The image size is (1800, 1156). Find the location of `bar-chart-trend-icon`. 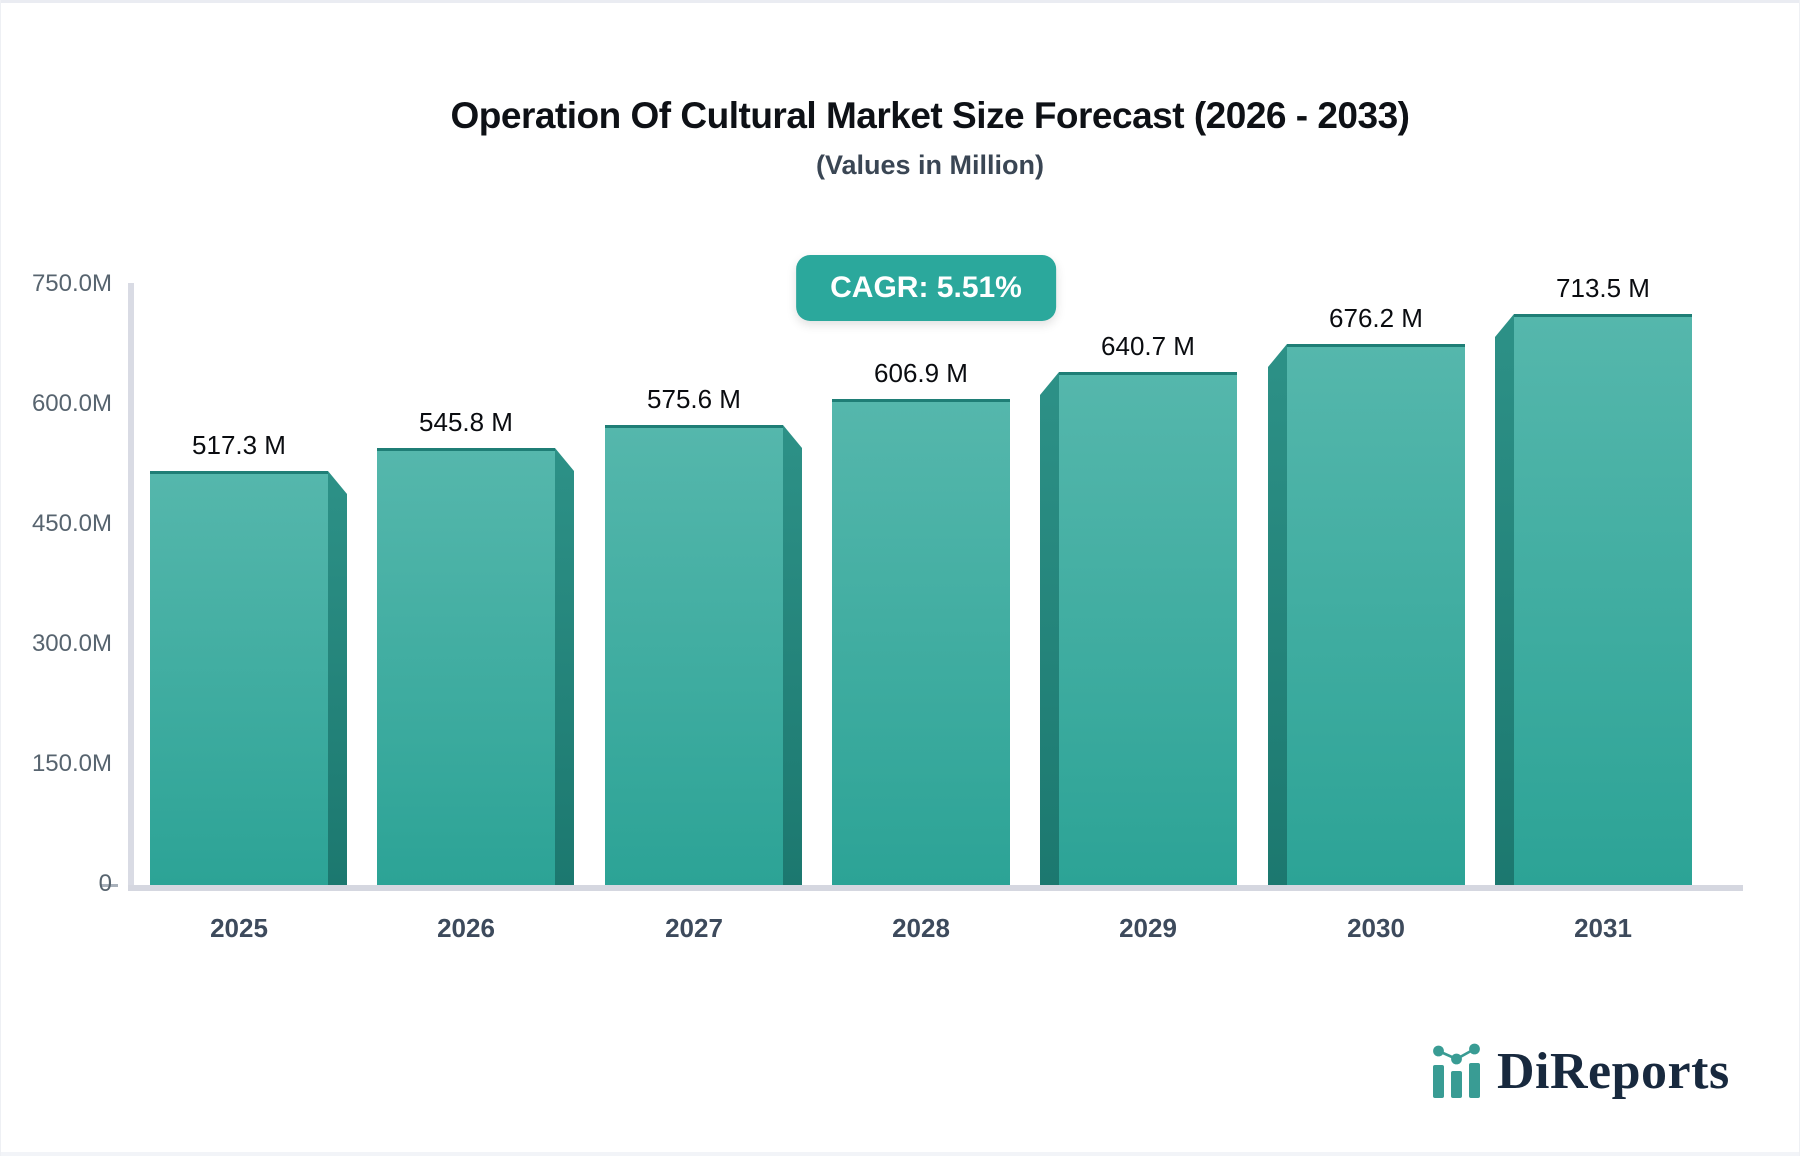

bar-chart-trend-icon is located at coordinates (1456, 1070).